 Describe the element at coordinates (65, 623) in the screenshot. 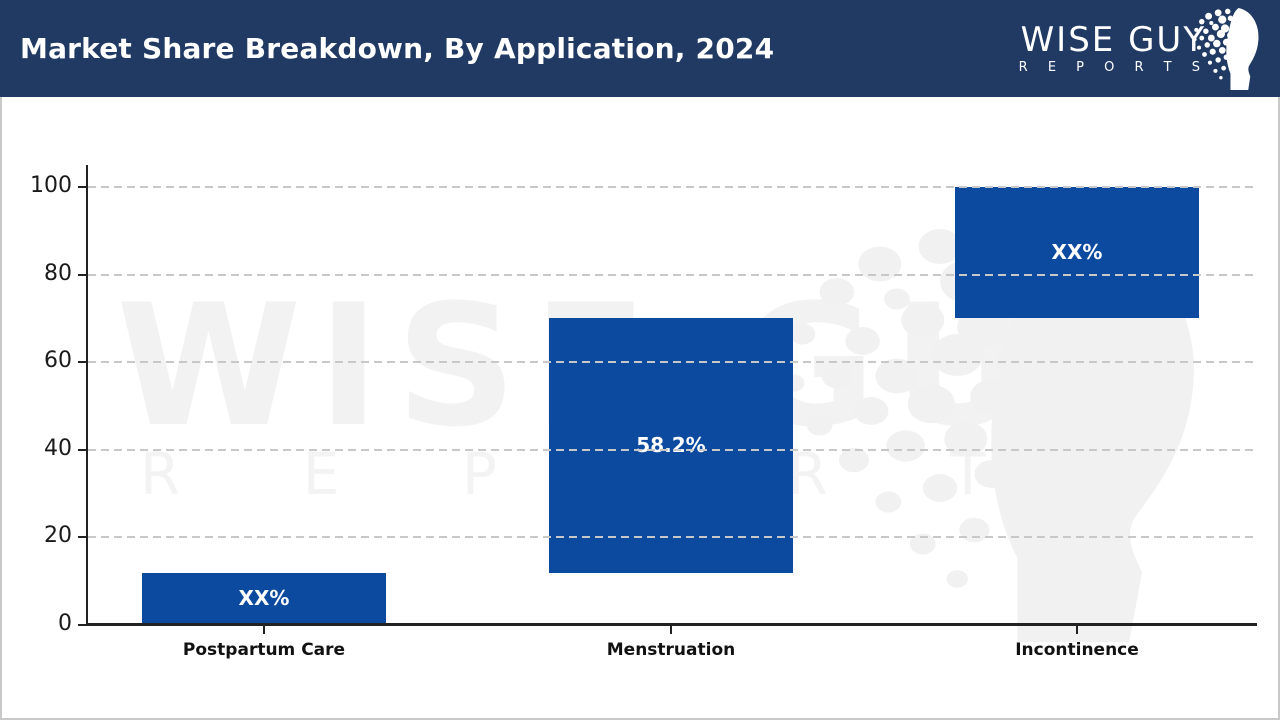

I see `y-tick-label: 0` at that location.